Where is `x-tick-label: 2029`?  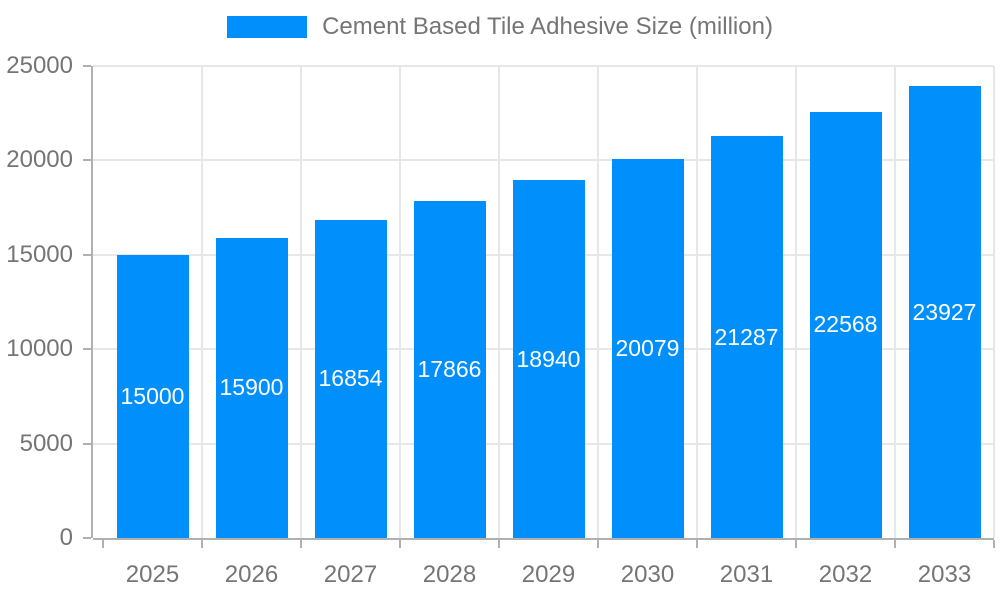
x-tick-label: 2029 is located at coordinates (548, 574).